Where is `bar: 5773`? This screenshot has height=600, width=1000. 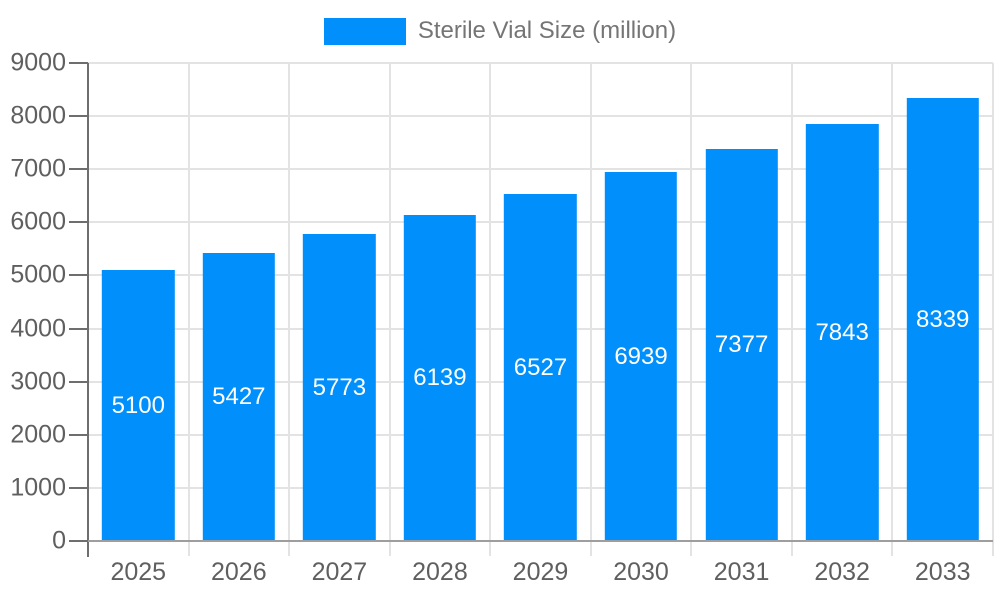 bar: 5773 is located at coordinates (339, 387).